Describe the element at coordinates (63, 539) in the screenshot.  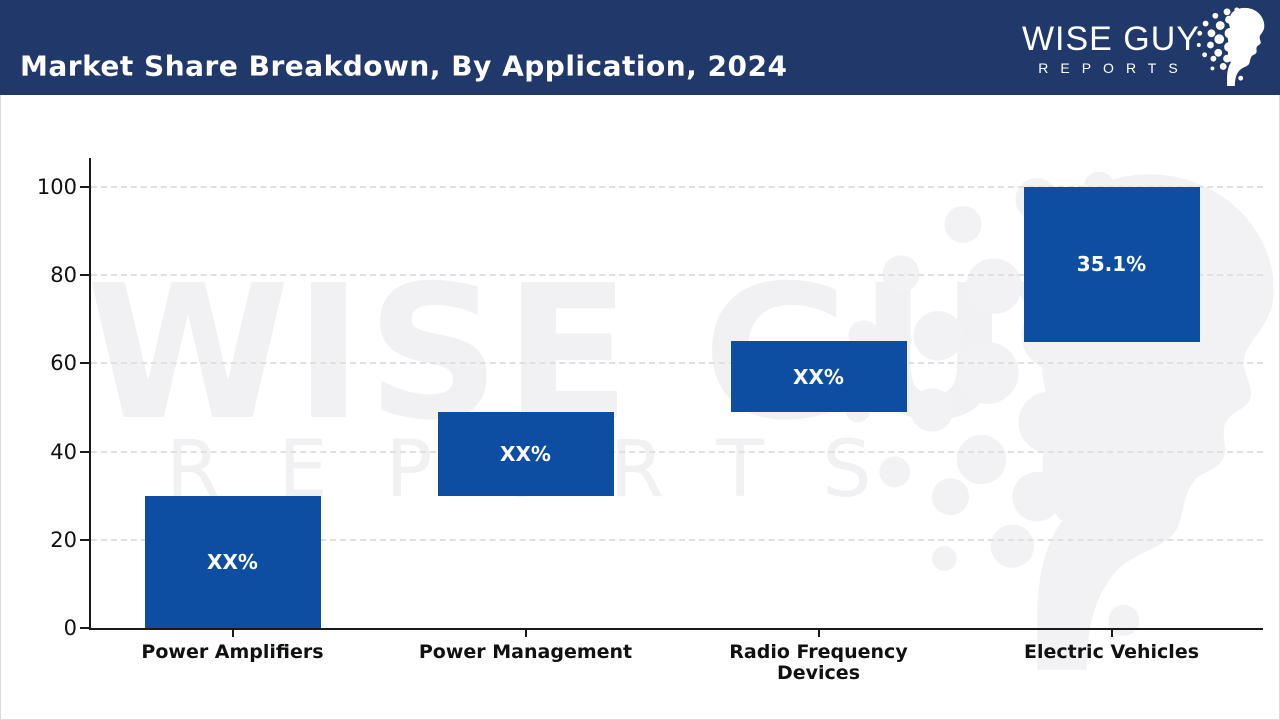
I see `y-tick-label-20: 20` at that location.